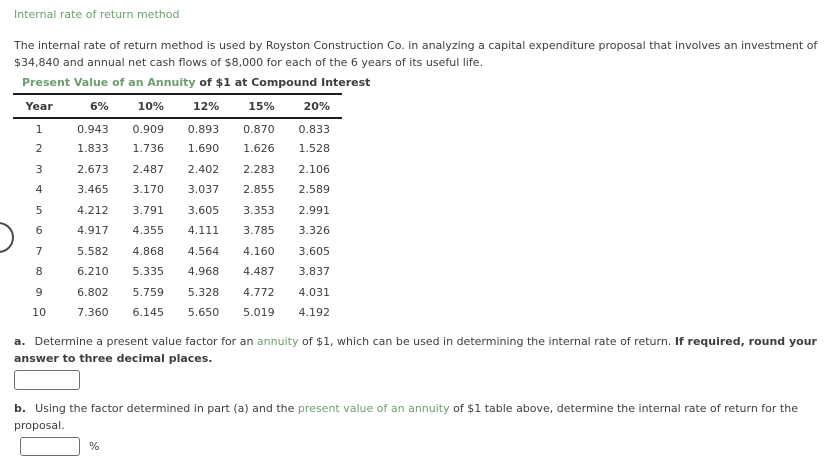  I want to click on year-cell: 6, so click(39, 231).